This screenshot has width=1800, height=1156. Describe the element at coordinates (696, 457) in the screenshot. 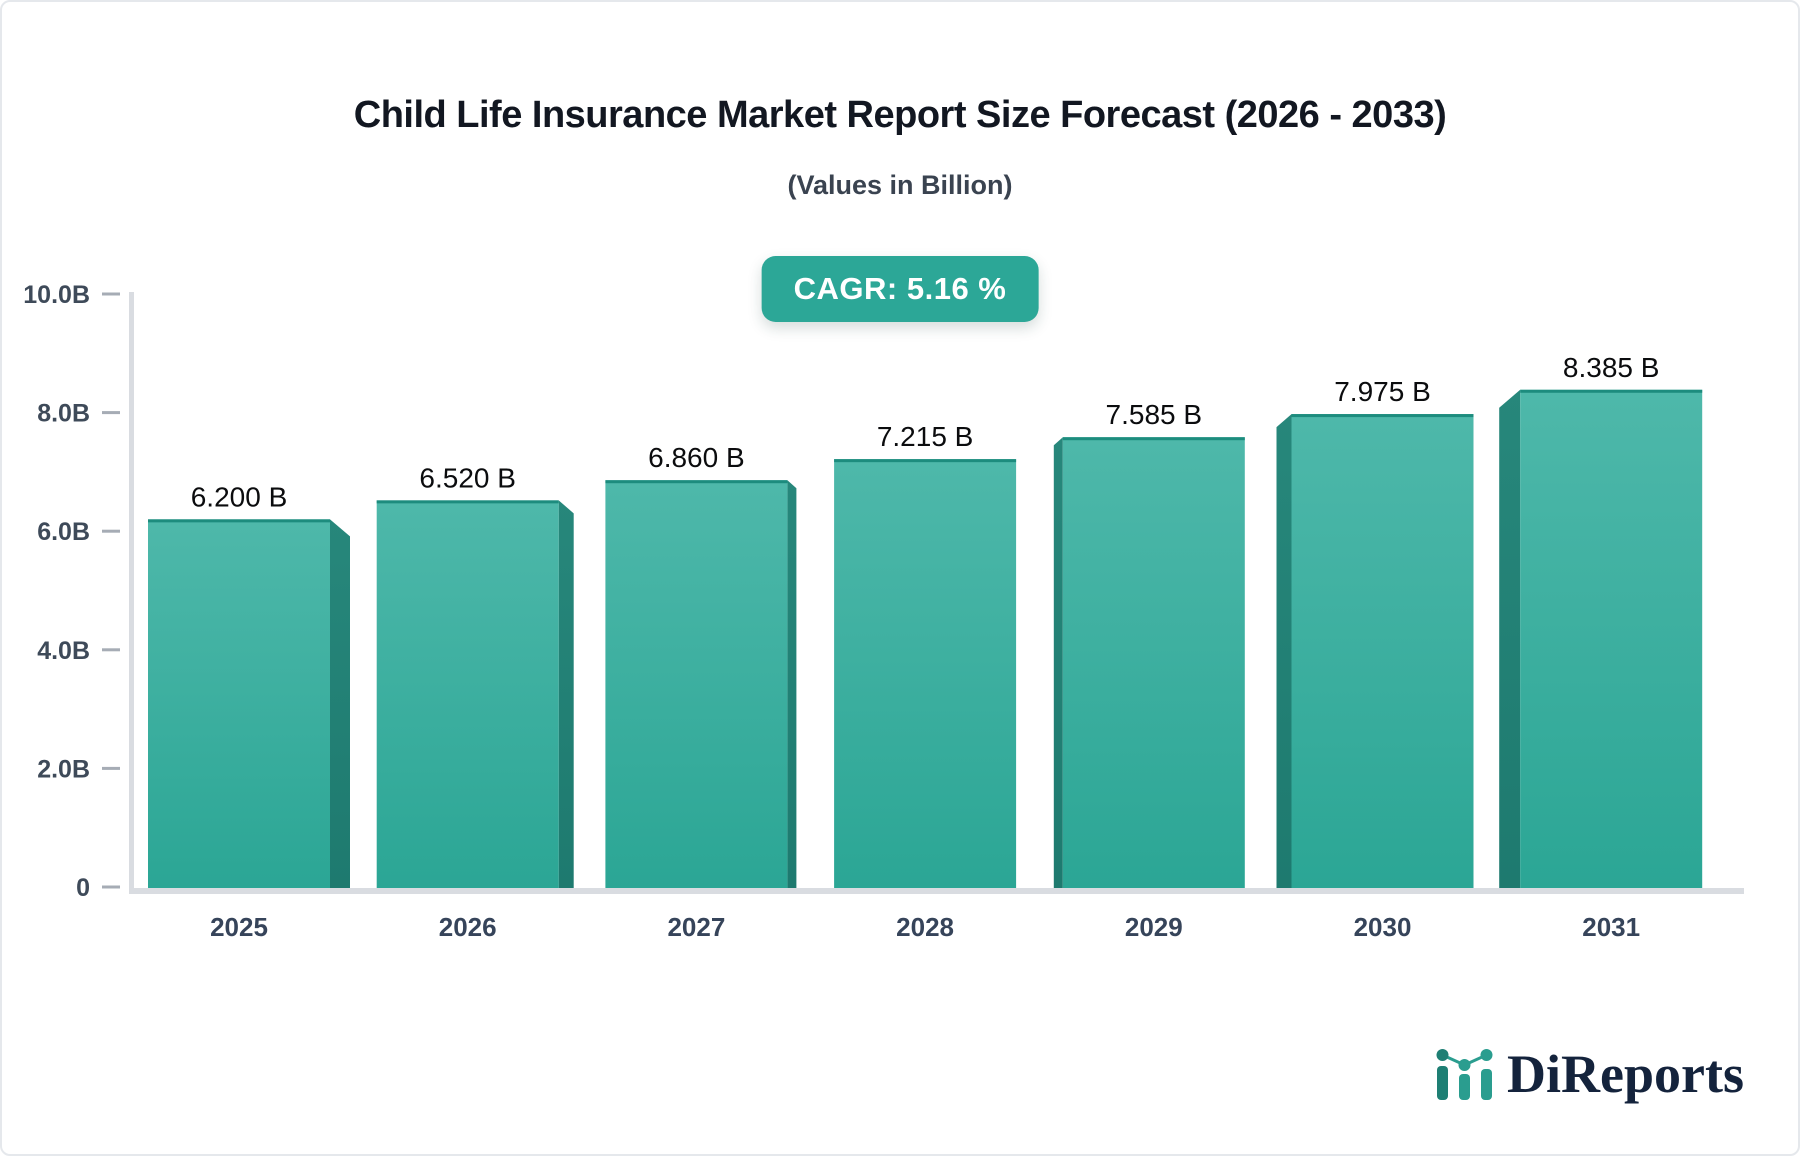

I see `bar-value-label: 6.860 B` at that location.